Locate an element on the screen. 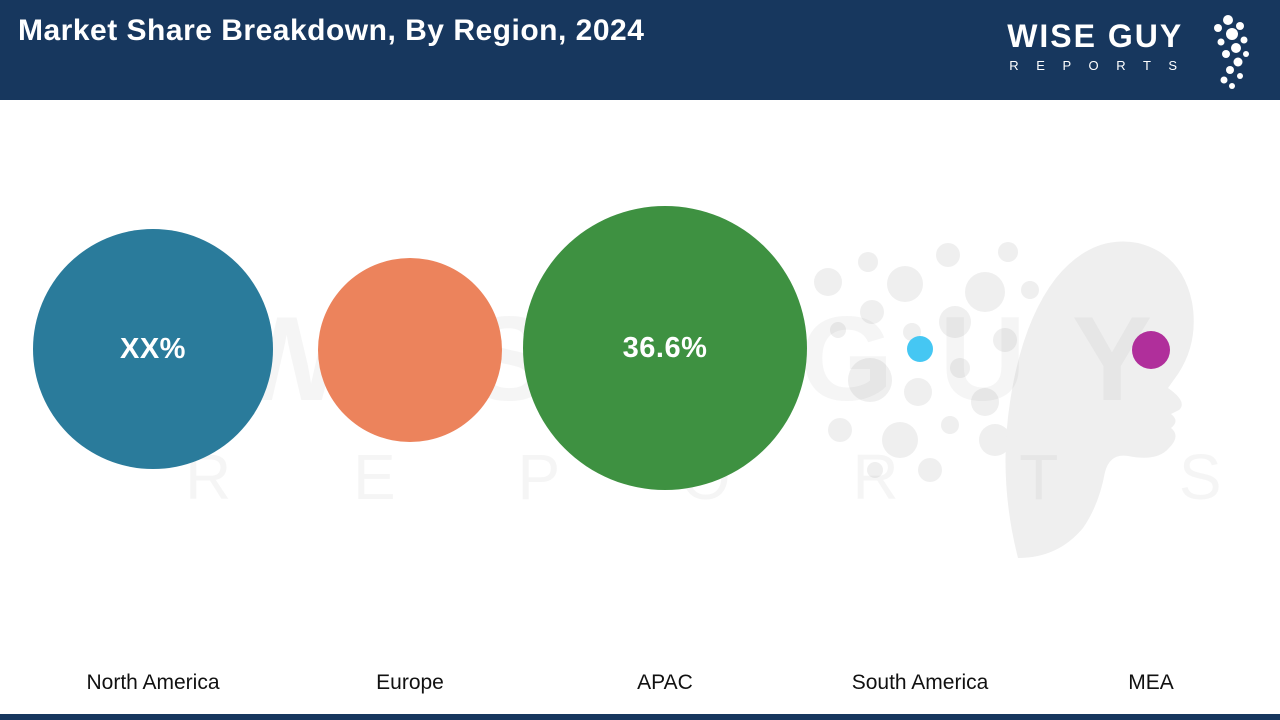  wise-guy-logo: WISE GUY R E P O R T S is located at coordinates (1129, 52).